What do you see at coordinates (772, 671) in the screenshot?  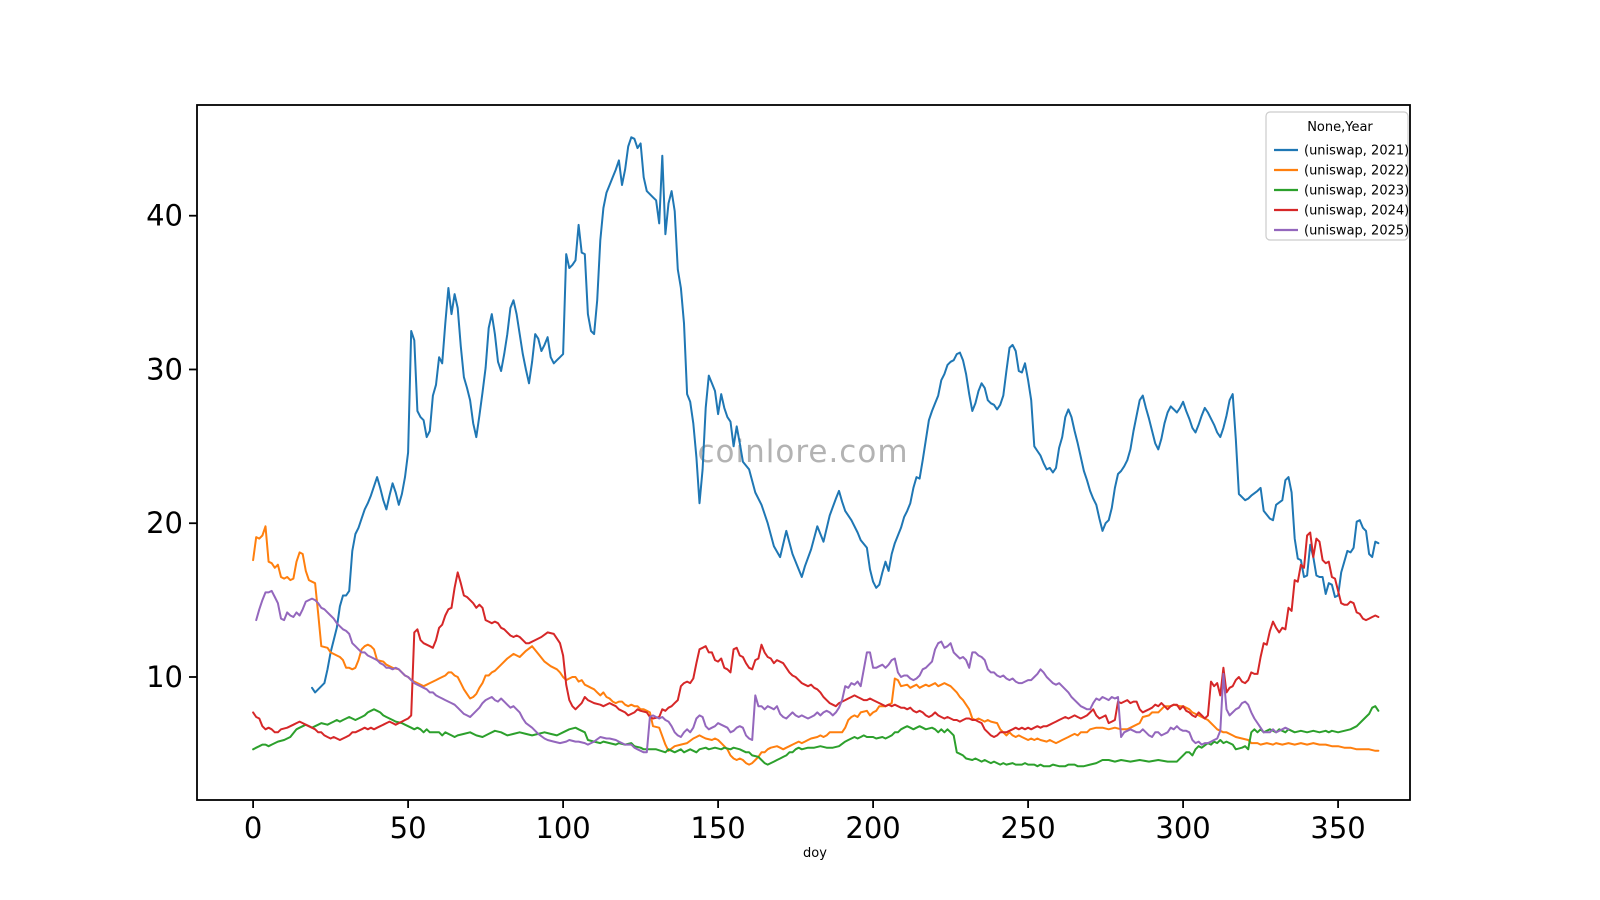 I see `series-line-2025` at bounding box center [772, 671].